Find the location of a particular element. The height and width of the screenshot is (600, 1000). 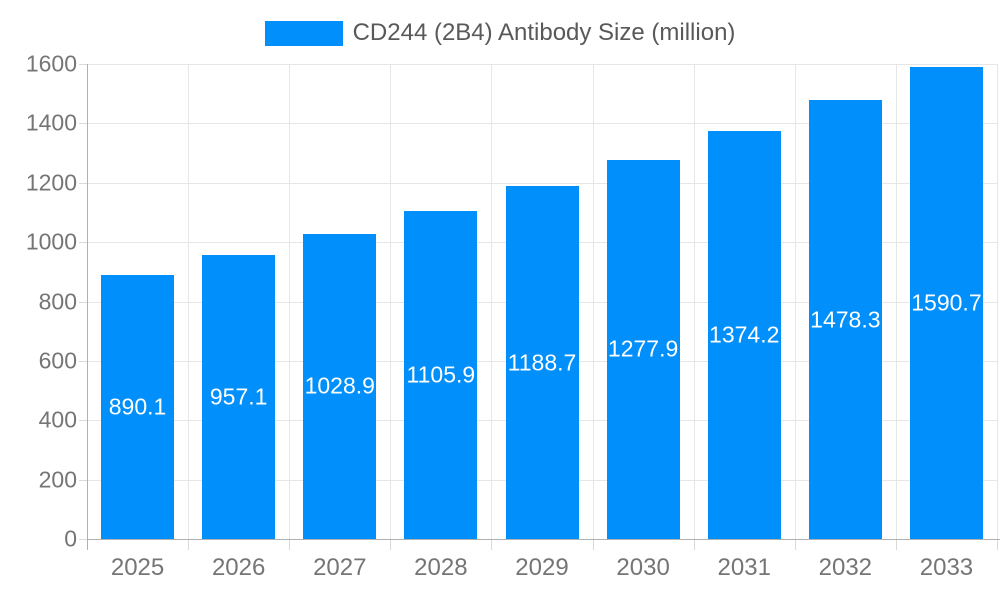

legend-swatch is located at coordinates (303, 33).